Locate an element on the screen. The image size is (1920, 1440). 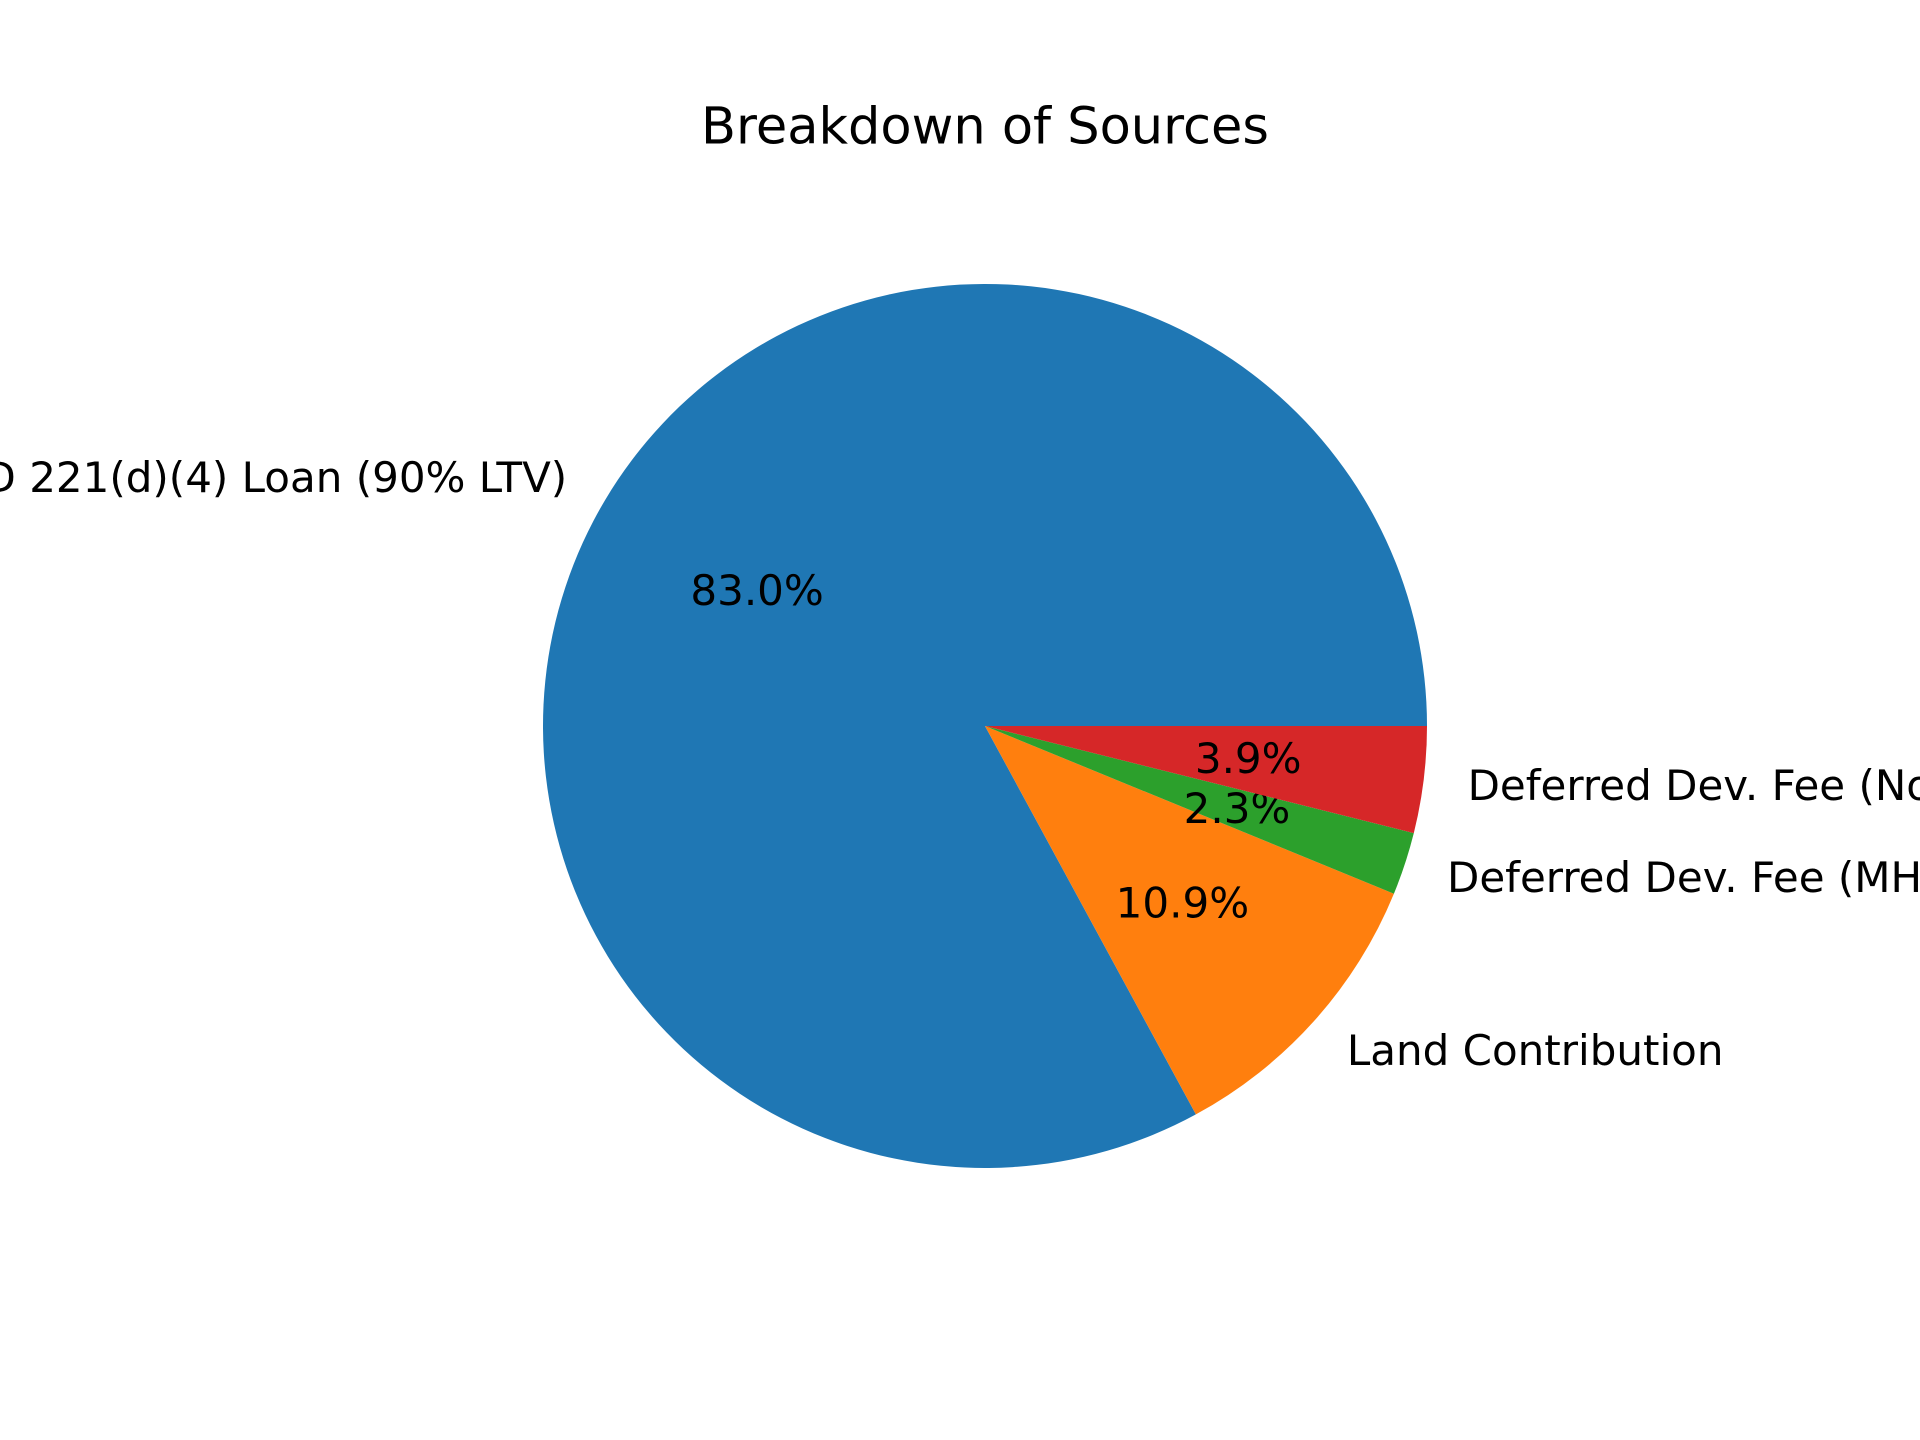
pct-label-1: 10.9% is located at coordinates (1182, 903).